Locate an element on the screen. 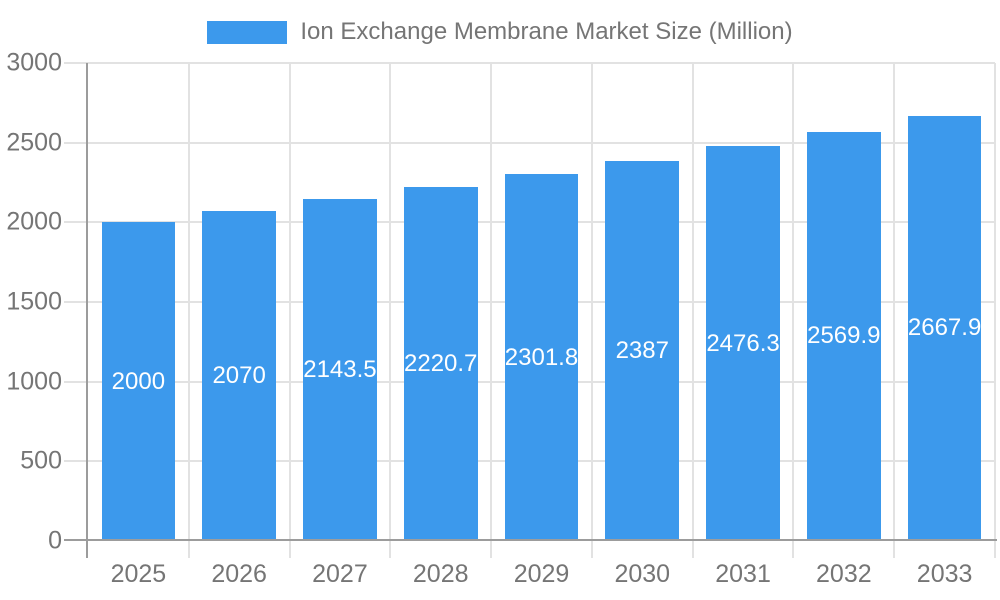 This screenshot has width=1000, height=600. x-tick-label: 2029 is located at coordinates (541, 574).